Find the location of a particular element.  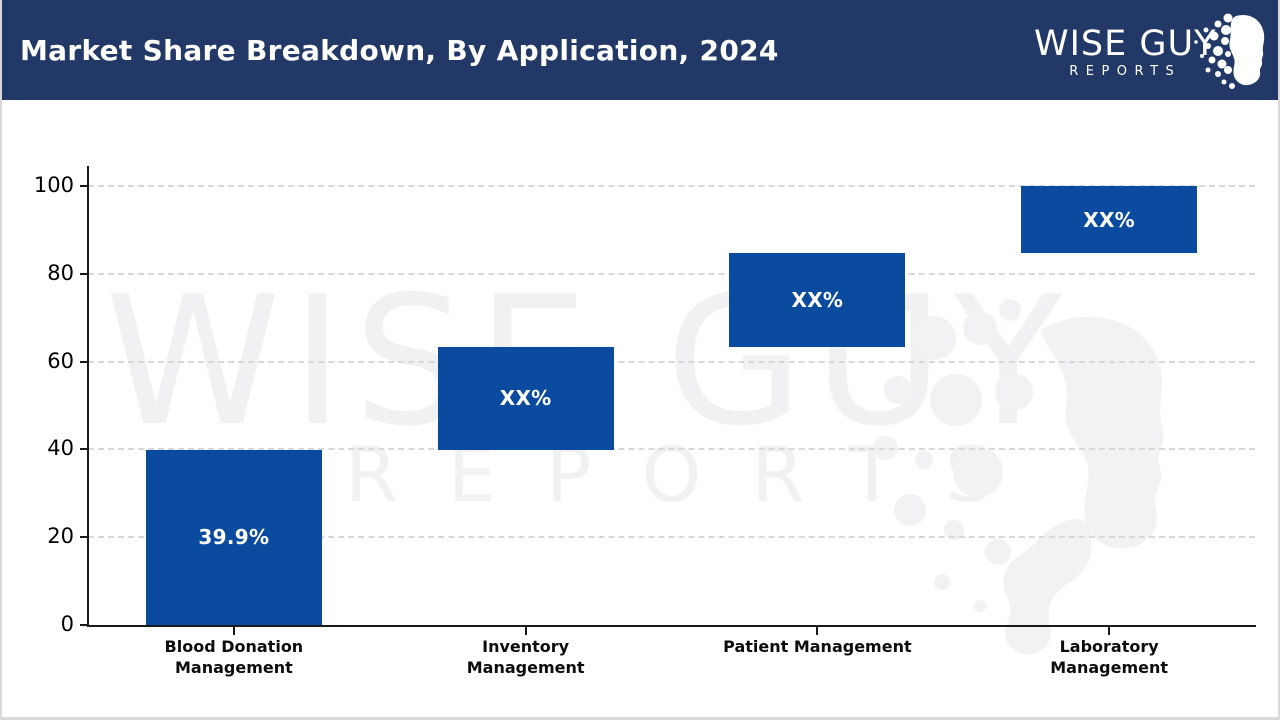

y-axis-line is located at coordinates (88, 396).